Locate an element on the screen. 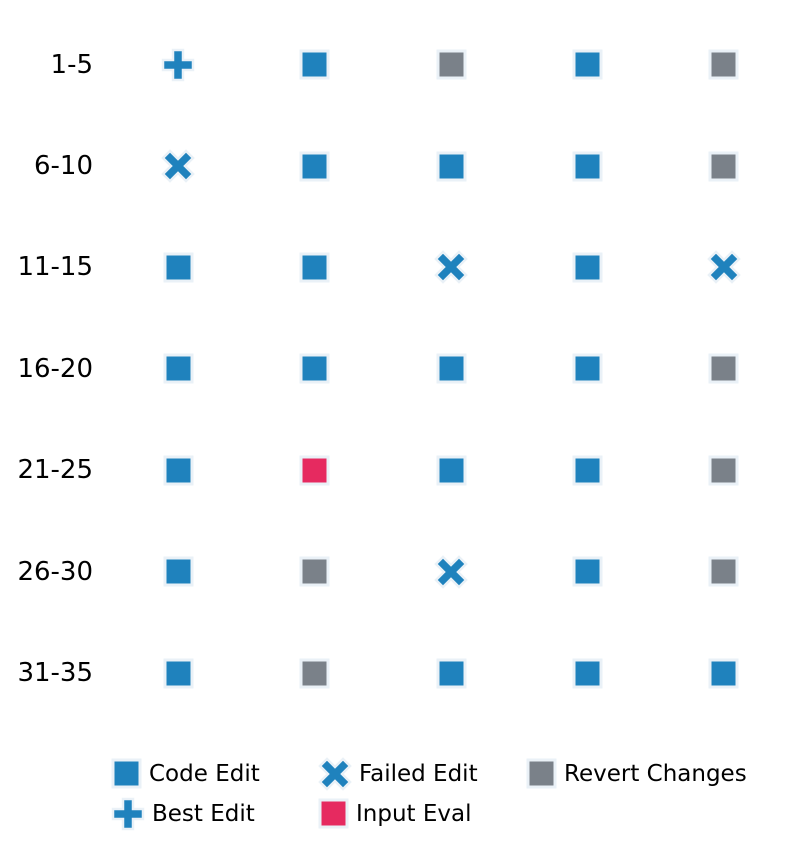 Image resolution: width=809 pixels, height=853 pixels. legend-item-best-edit: Best Edit is located at coordinates (213, 814).